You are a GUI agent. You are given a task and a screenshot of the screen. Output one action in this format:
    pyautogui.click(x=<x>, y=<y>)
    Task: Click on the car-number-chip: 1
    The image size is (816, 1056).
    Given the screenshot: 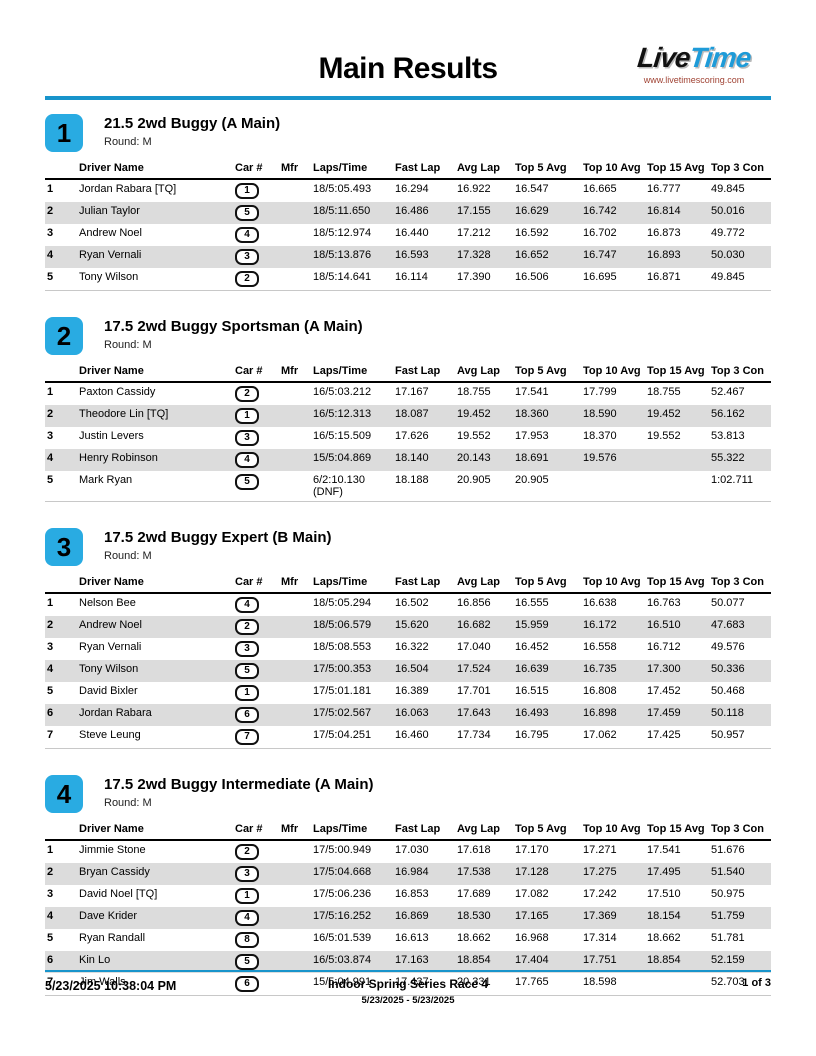 What is the action you would take?
    pyautogui.click(x=247, y=896)
    